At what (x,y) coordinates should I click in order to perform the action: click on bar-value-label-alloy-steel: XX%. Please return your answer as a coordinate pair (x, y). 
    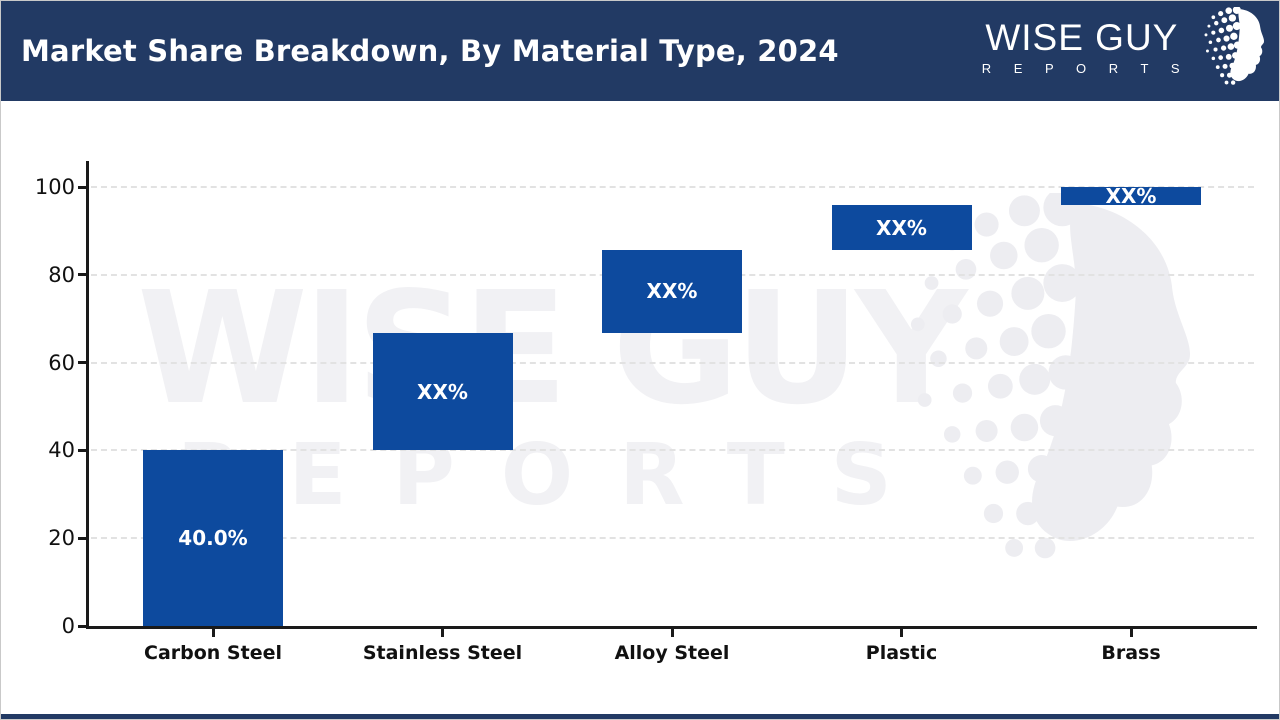
    Looking at the image, I should click on (672, 291).